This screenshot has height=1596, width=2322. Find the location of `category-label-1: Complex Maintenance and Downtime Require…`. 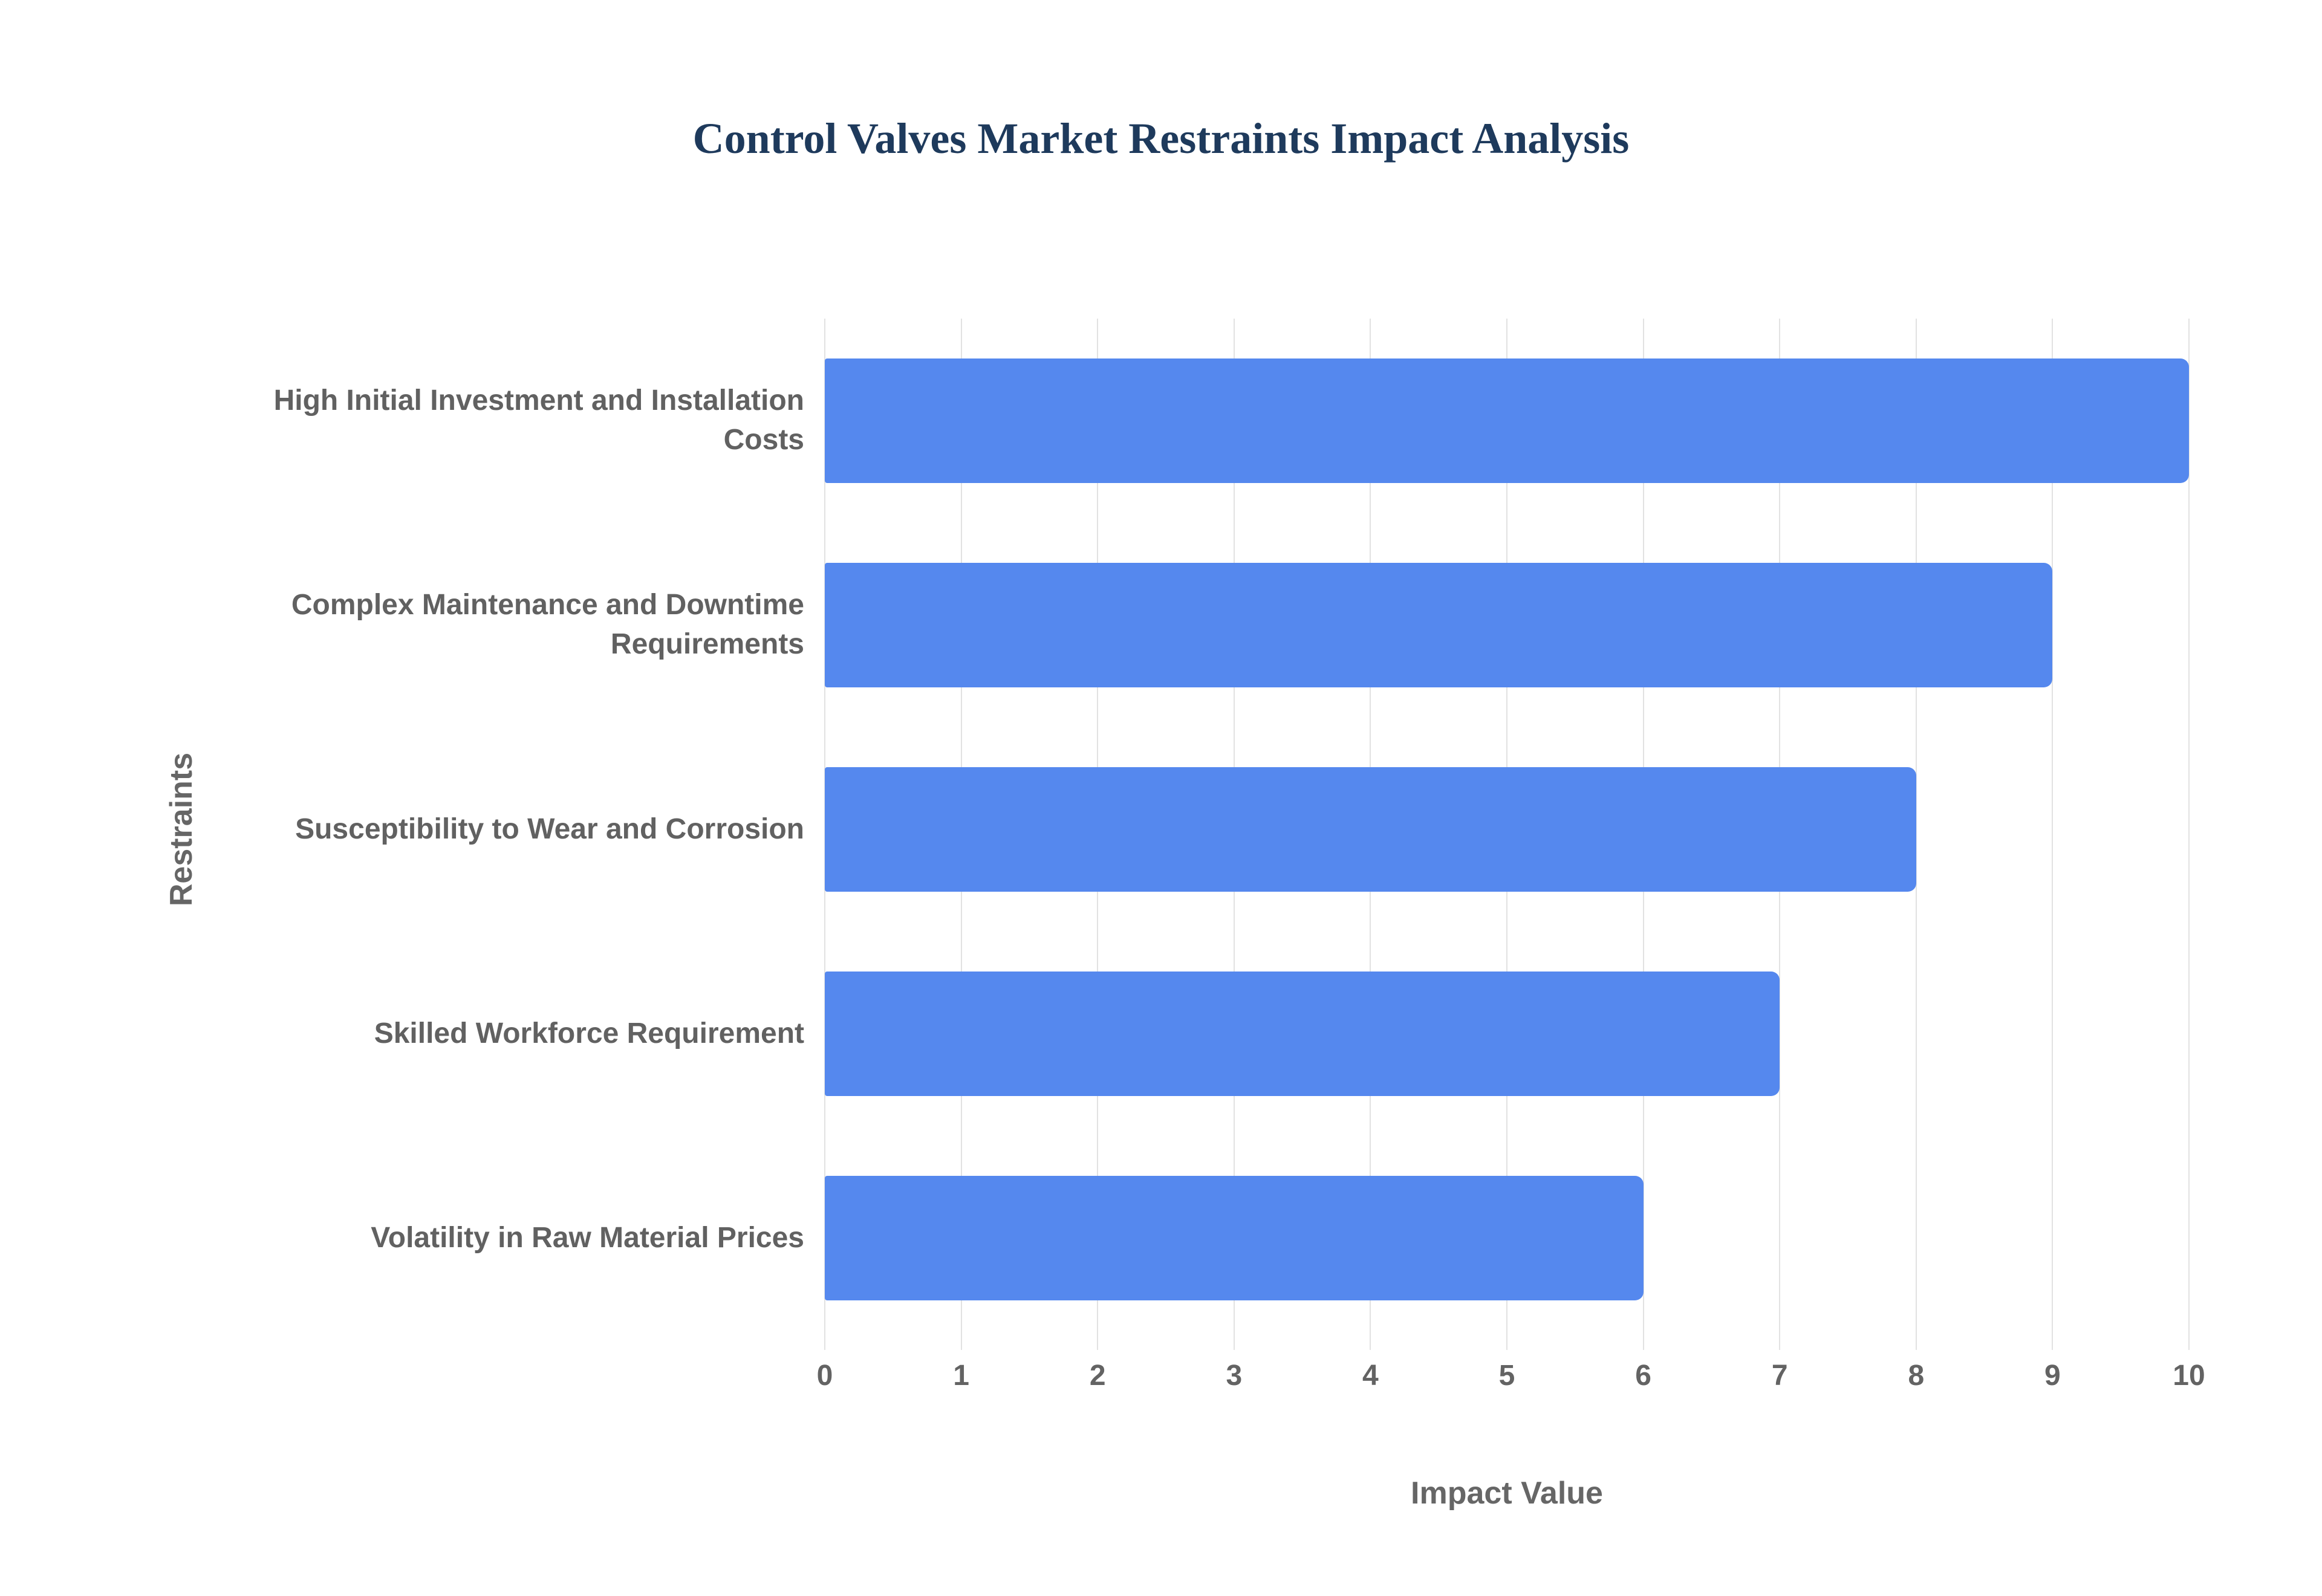

category-label-1: Complex Maintenance and Downtime Require… is located at coordinates (547, 624).